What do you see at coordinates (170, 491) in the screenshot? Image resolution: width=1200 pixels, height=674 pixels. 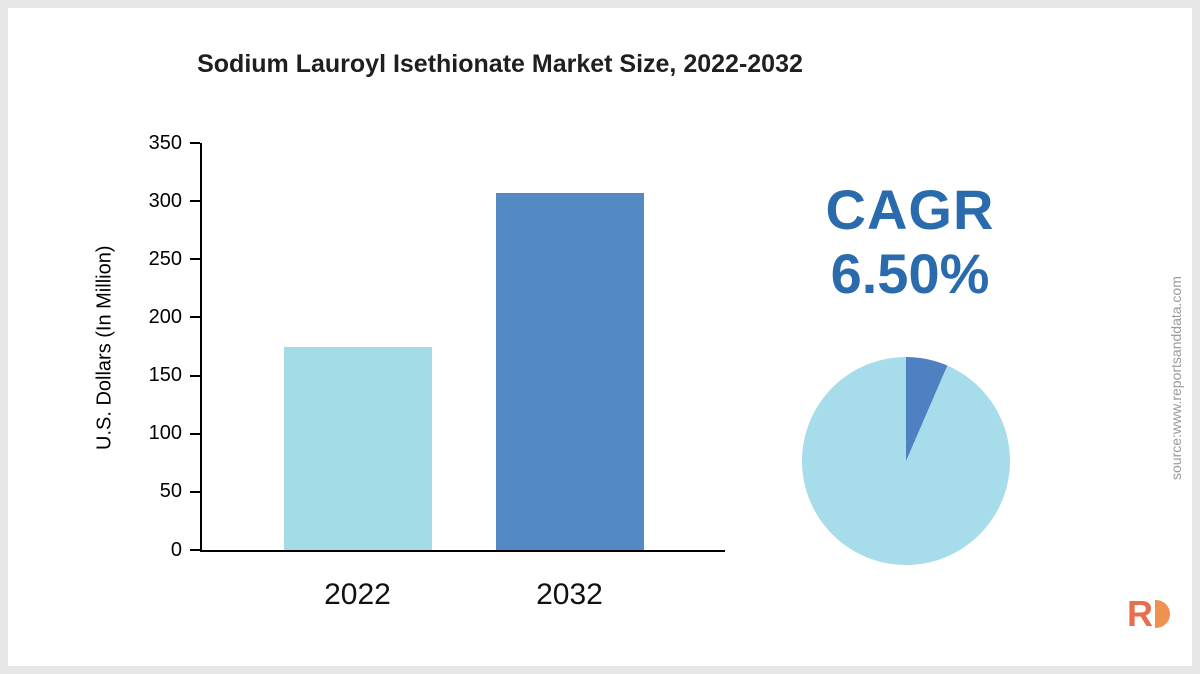 I see `y-tick-label: 50` at bounding box center [170, 491].